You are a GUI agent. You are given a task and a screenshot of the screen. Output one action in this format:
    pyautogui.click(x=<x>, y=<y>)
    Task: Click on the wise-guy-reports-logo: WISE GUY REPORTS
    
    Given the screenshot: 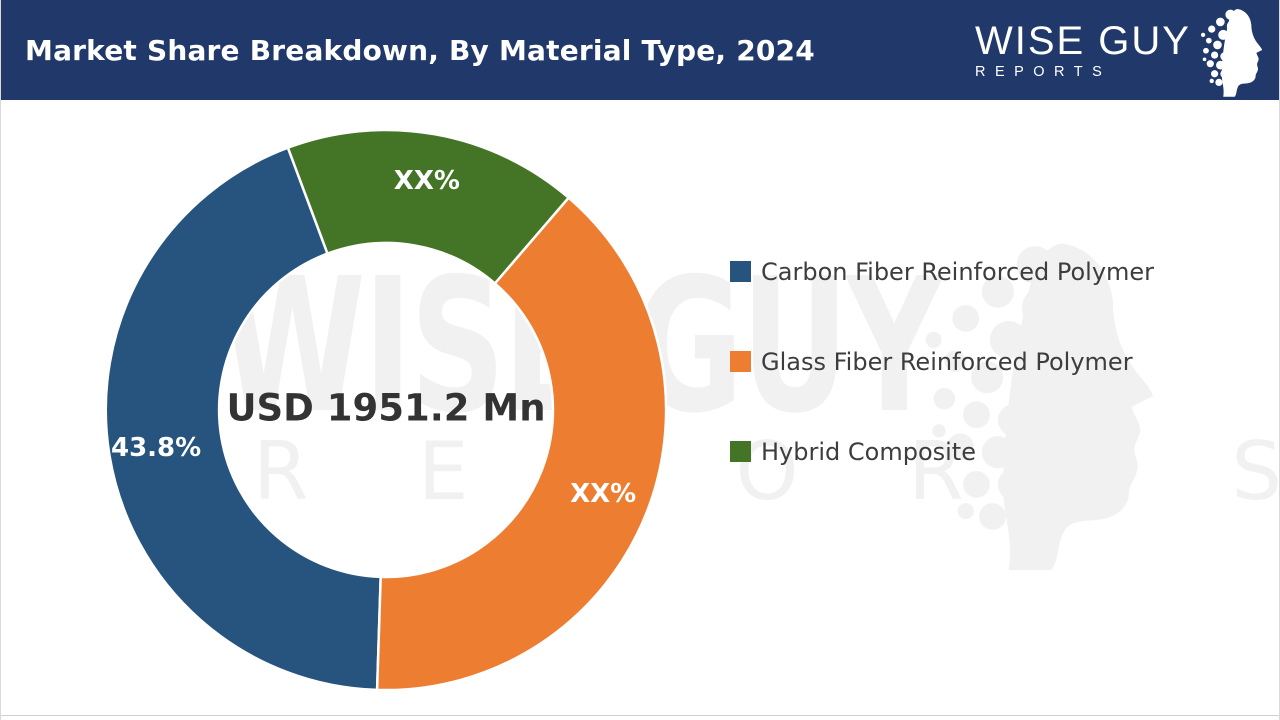 What is the action you would take?
    pyautogui.click(x=1120, y=50)
    